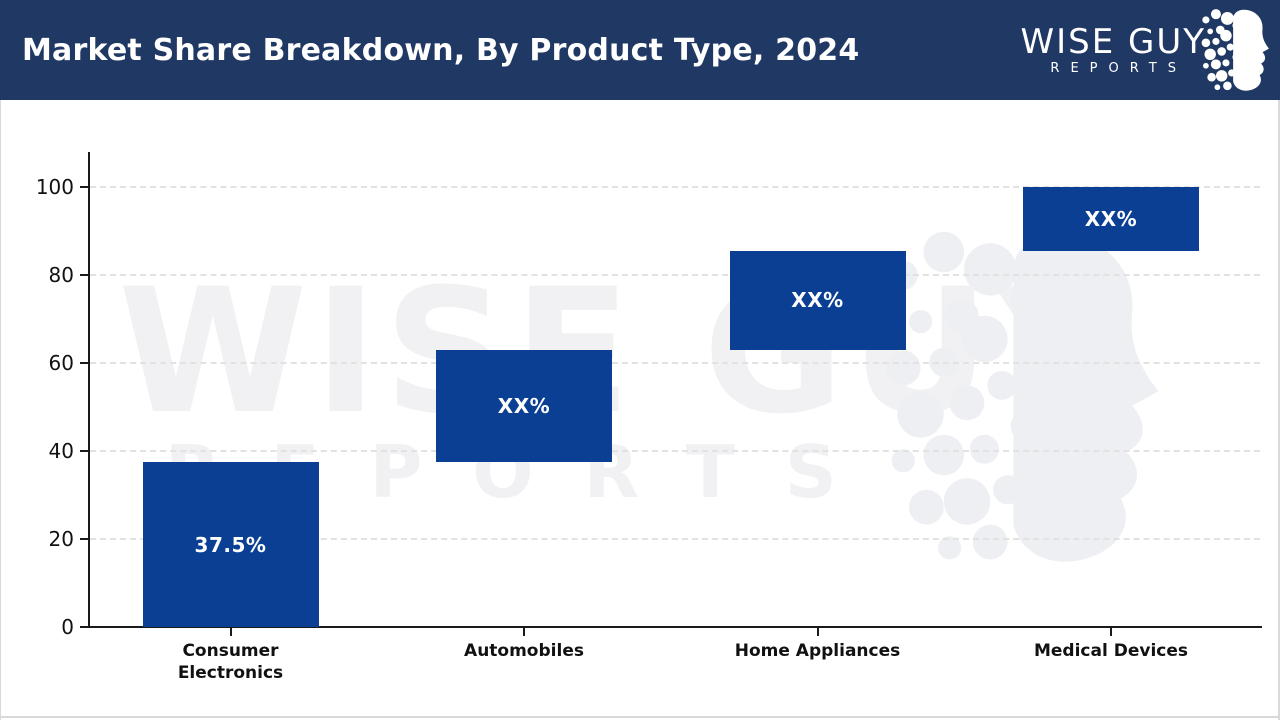 The image size is (1280, 720). I want to click on gridline-y80, so click(675, 275).